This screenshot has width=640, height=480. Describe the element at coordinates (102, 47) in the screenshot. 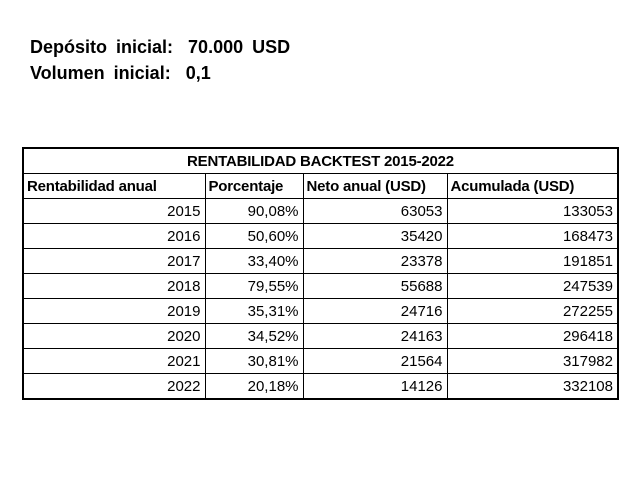

I see `initial-deposit-label: Depósito inicial:` at that location.